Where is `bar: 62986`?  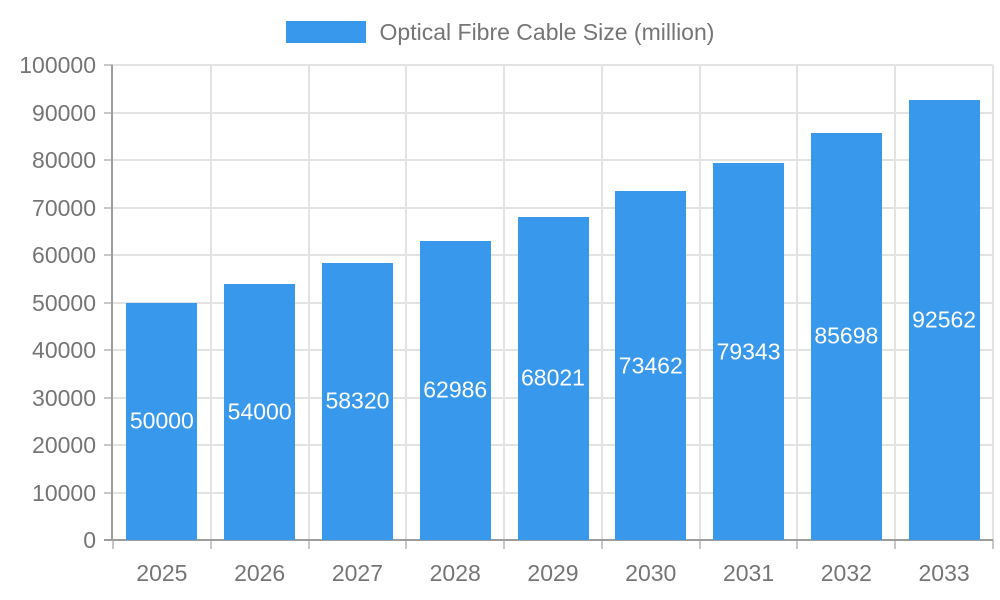 bar: 62986 is located at coordinates (455, 390).